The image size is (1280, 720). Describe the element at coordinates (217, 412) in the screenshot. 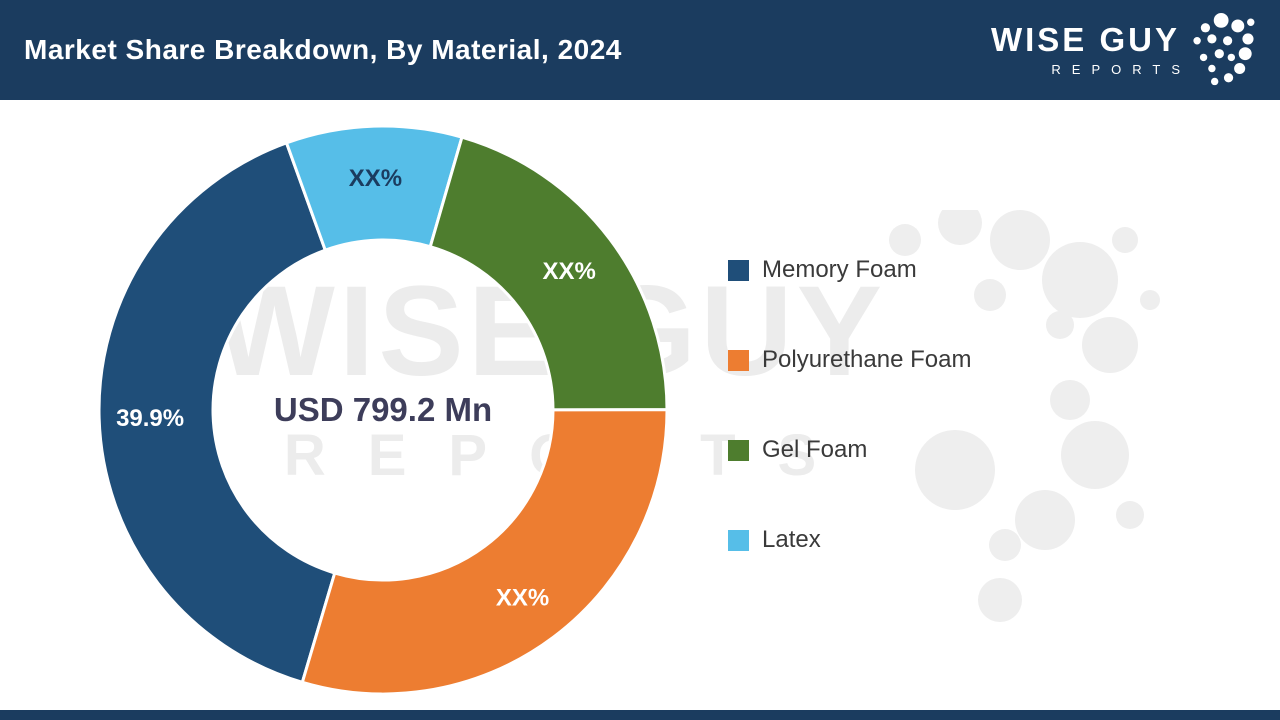

I see `donut-segment-memory-foam` at that location.